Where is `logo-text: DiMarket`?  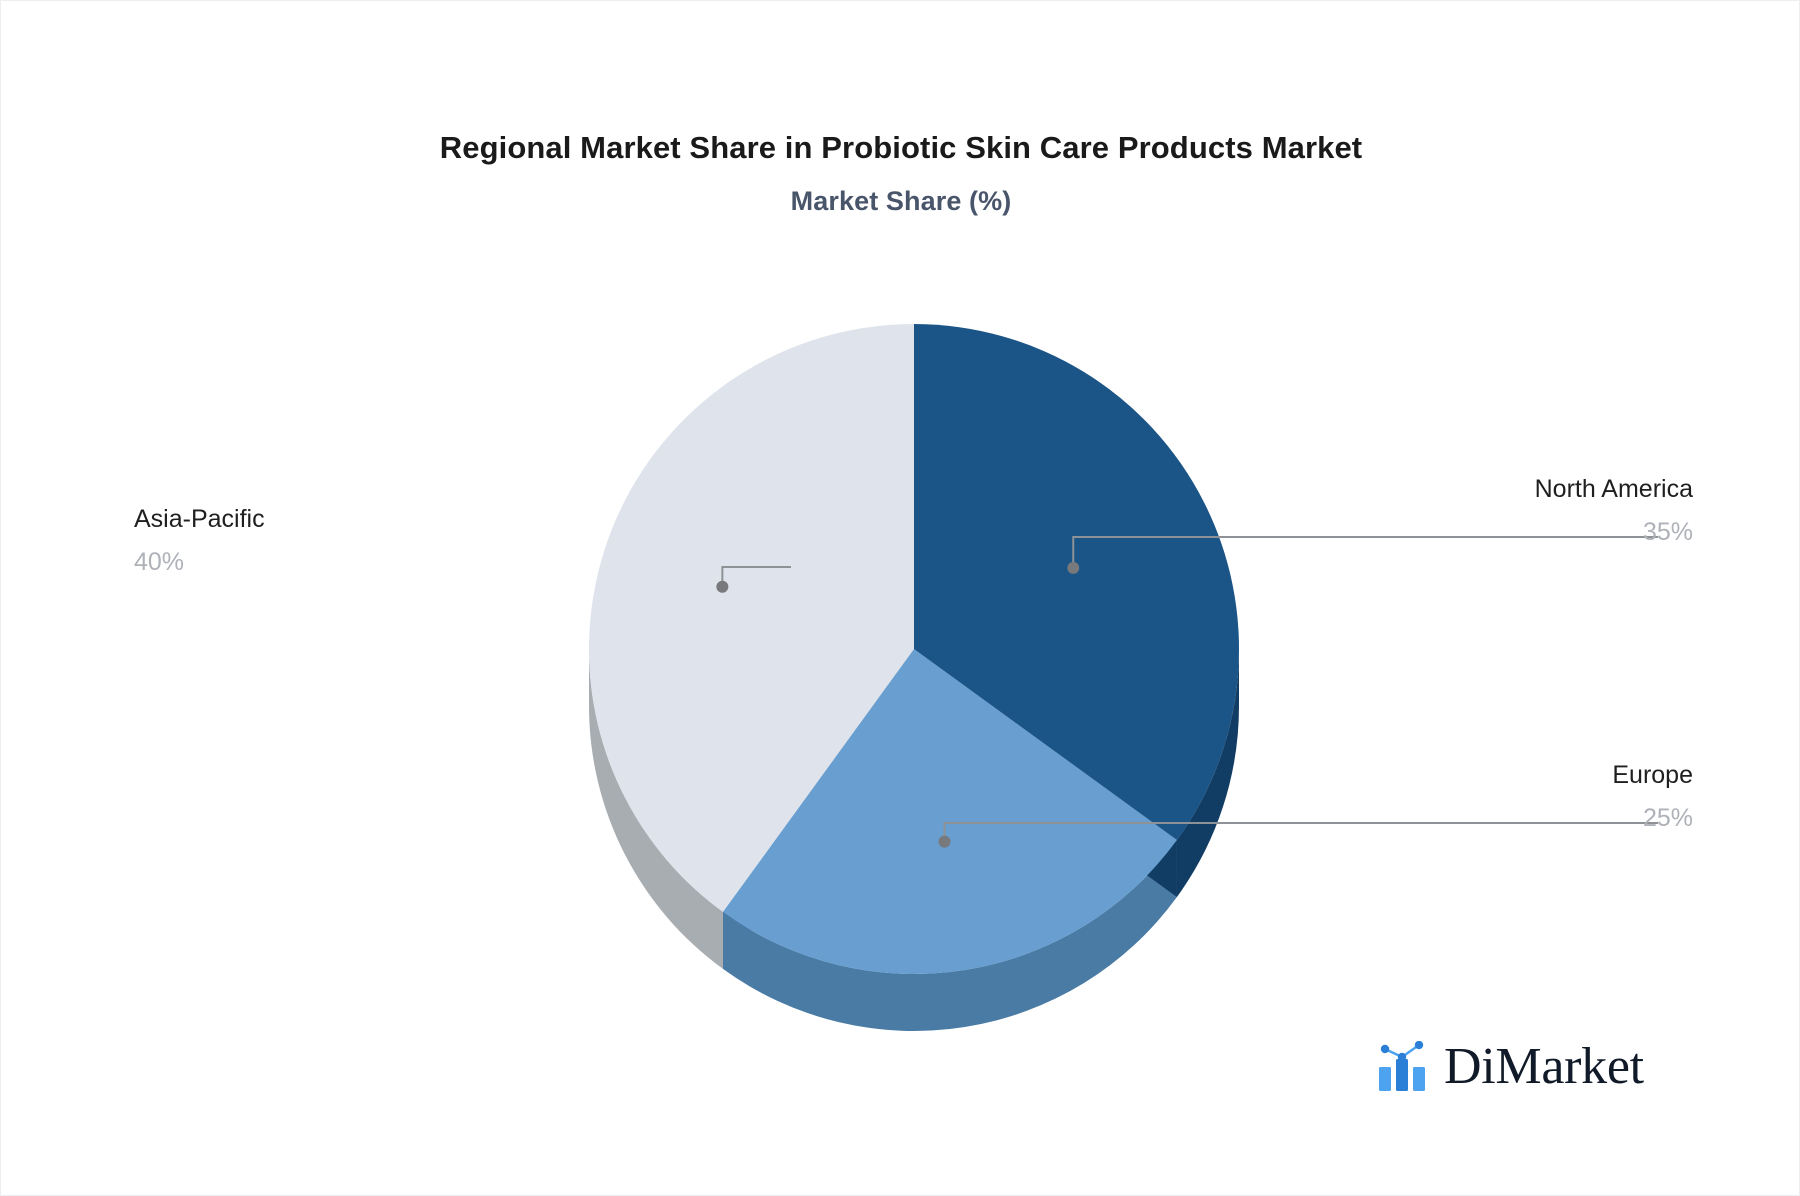 logo-text: DiMarket is located at coordinates (1544, 1066).